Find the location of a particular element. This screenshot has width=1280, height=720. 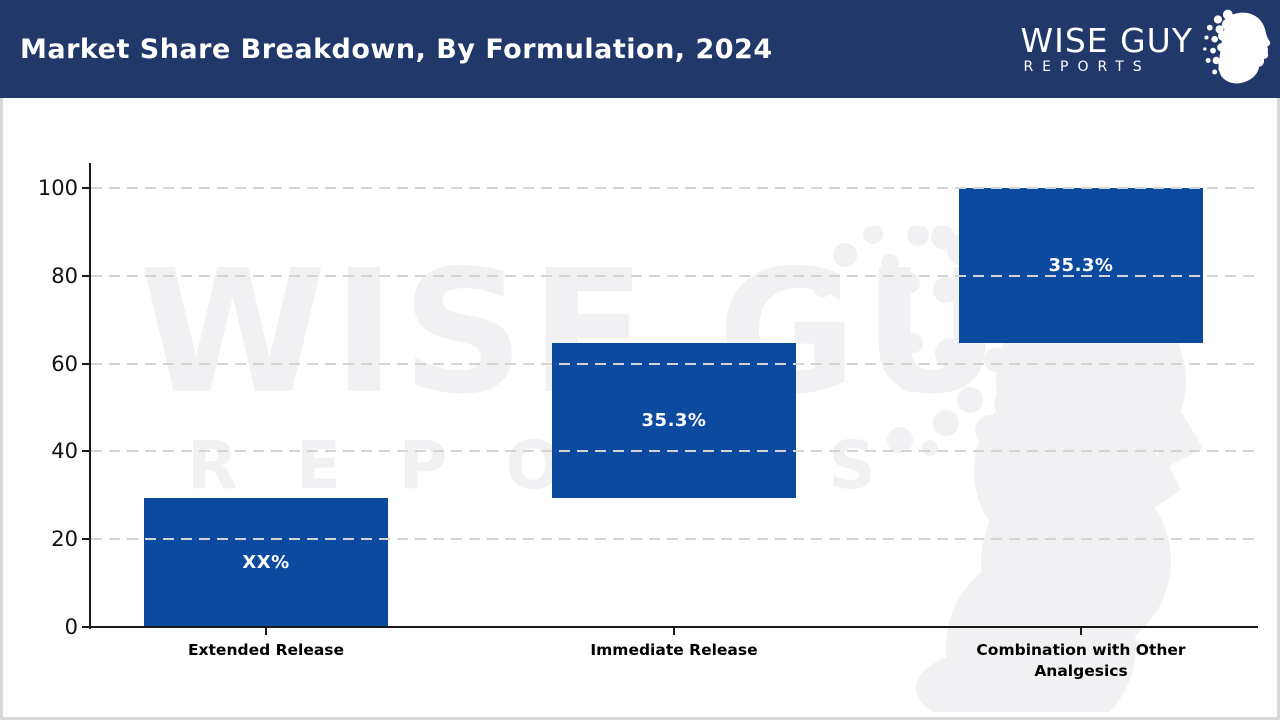

bar-3: 35.3% is located at coordinates (1081, 265).